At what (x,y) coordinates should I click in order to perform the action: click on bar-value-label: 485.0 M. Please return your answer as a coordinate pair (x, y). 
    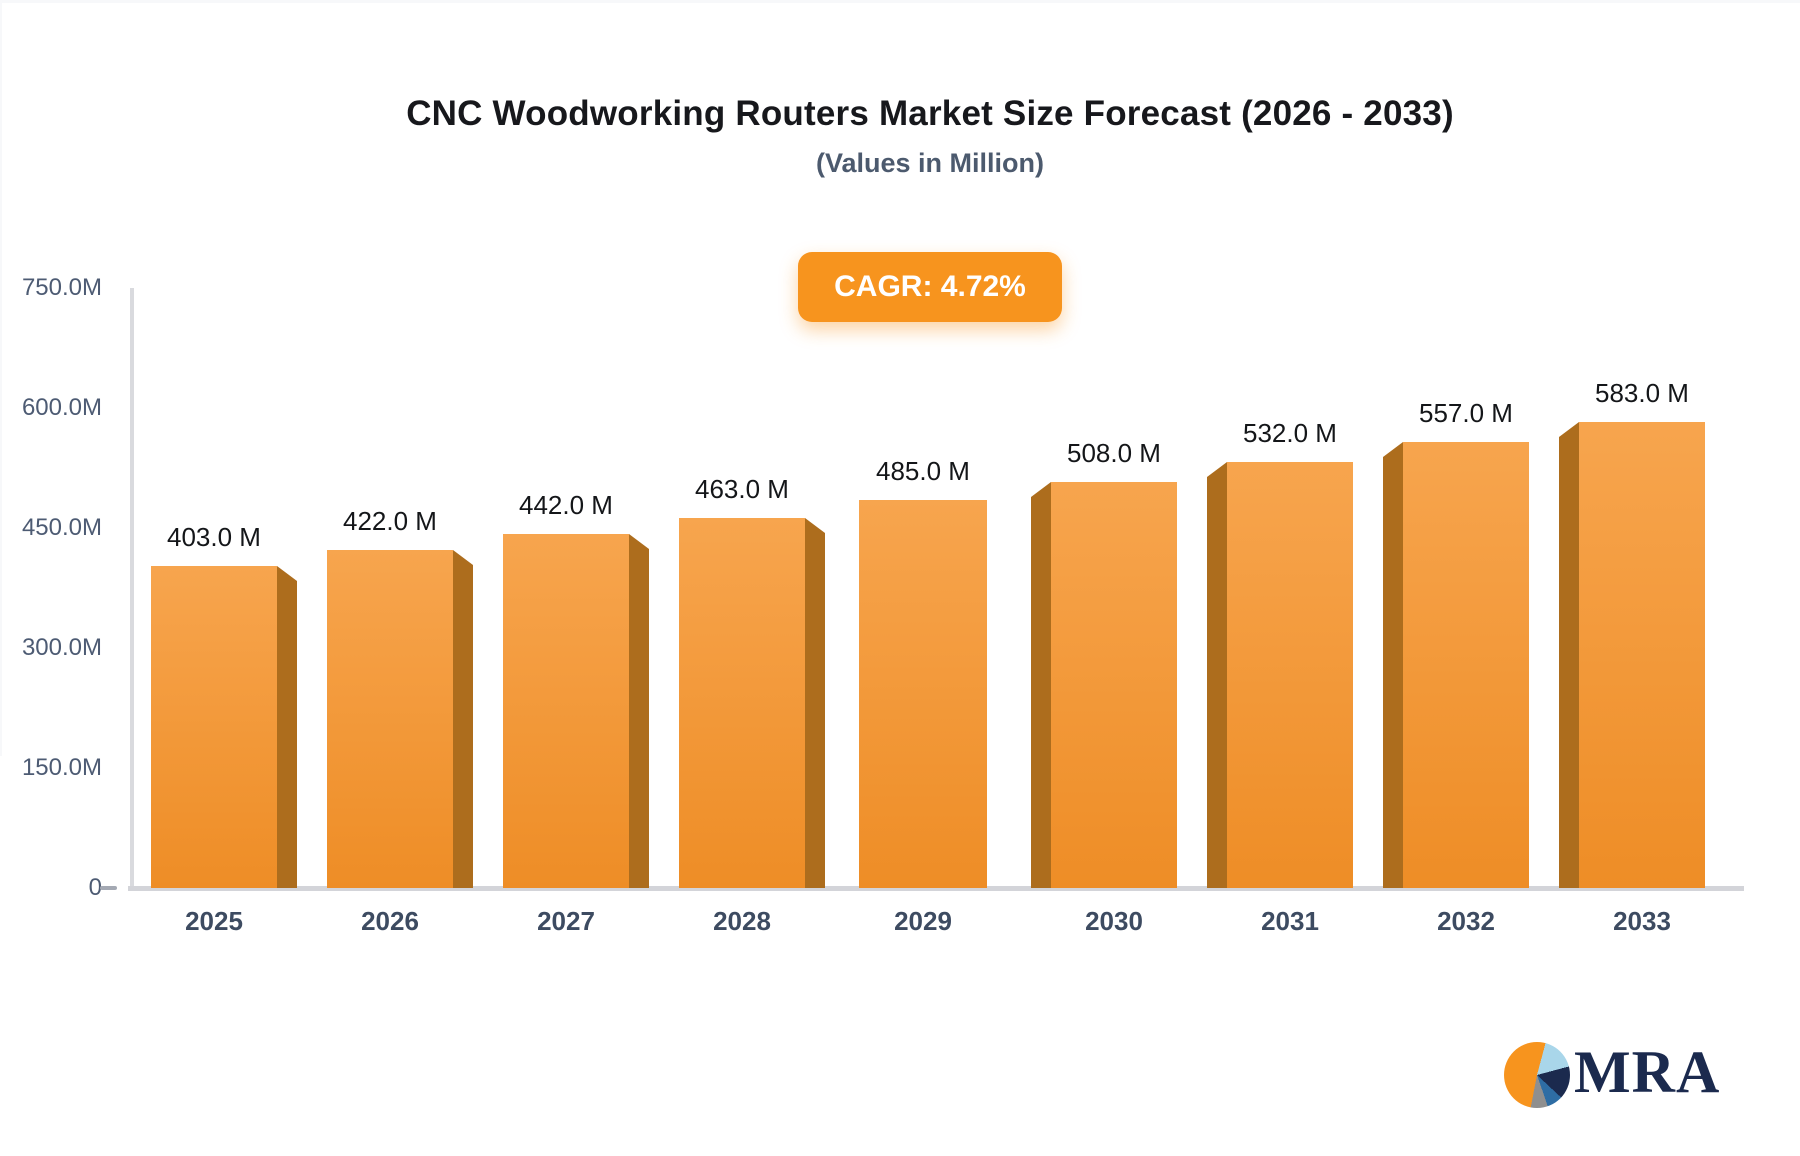
    Looking at the image, I should click on (923, 471).